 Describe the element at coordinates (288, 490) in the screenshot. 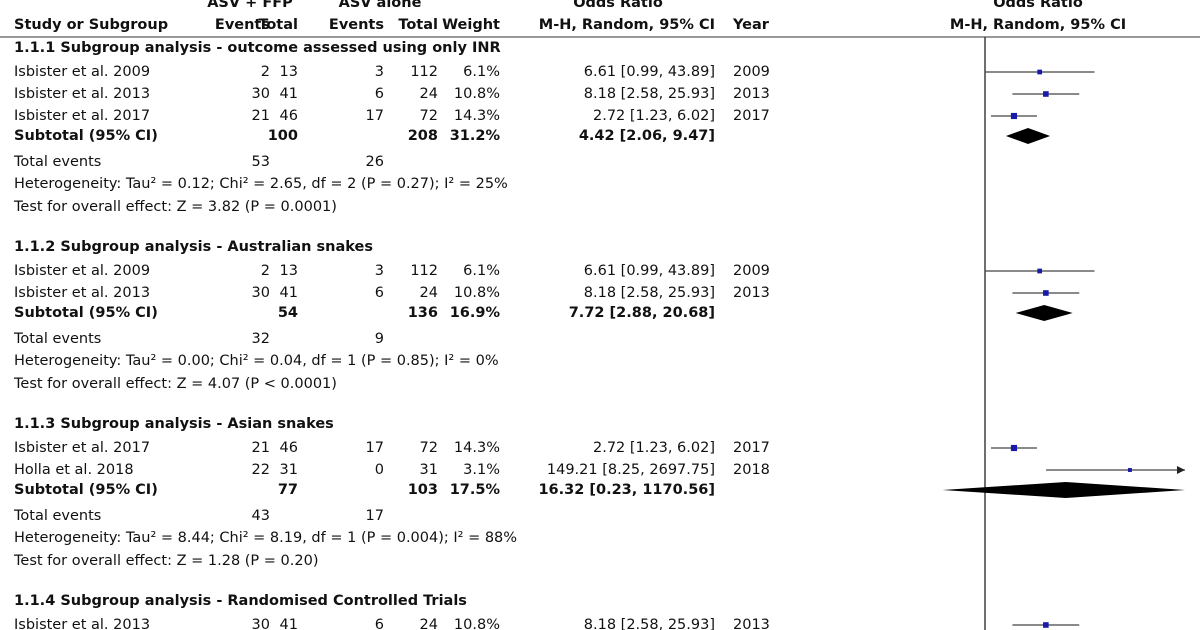

I see `total: 77` at that location.